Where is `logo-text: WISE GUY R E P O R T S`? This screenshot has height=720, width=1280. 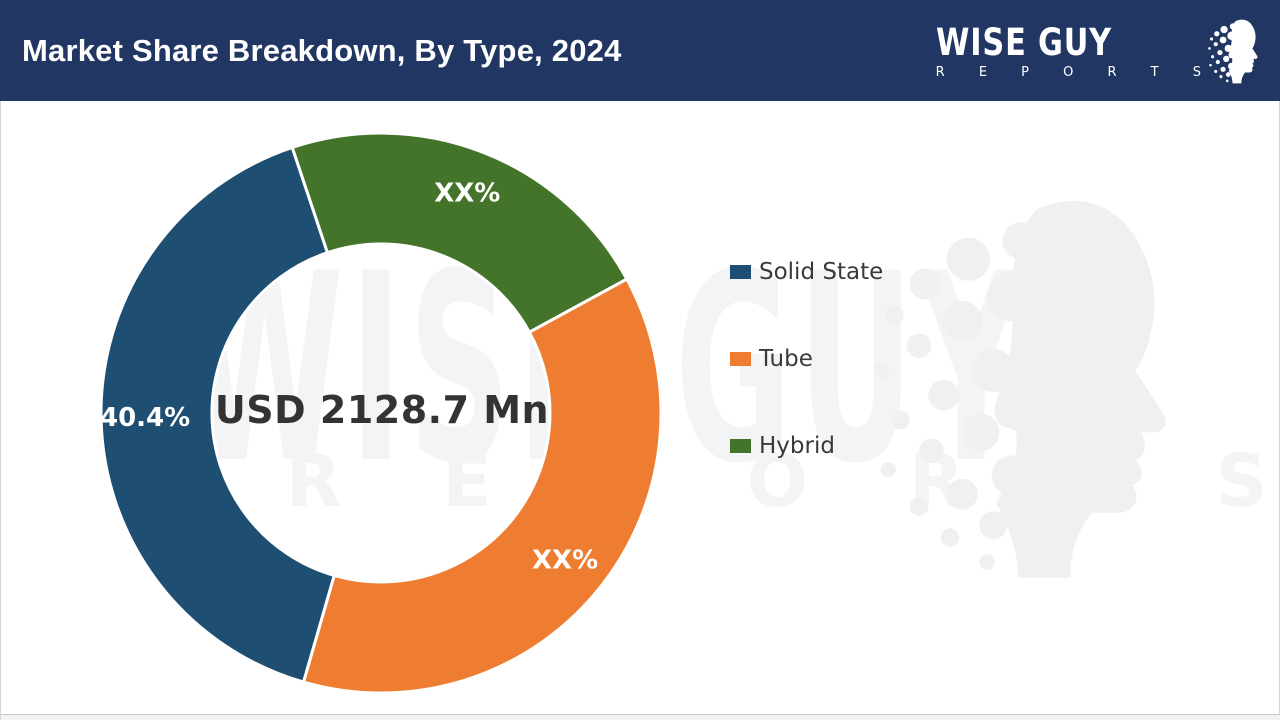
logo-text: WISE GUY R E P O R T S is located at coordinates (1076, 51).